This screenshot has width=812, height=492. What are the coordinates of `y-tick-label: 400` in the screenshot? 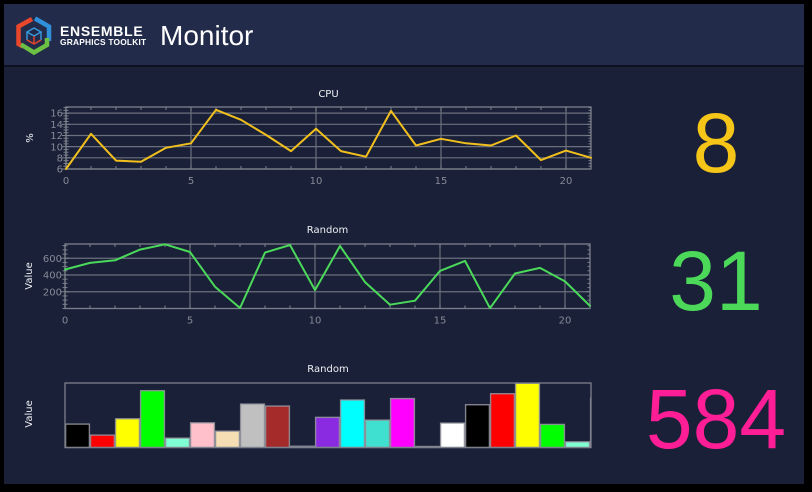 It's located at (52, 276).